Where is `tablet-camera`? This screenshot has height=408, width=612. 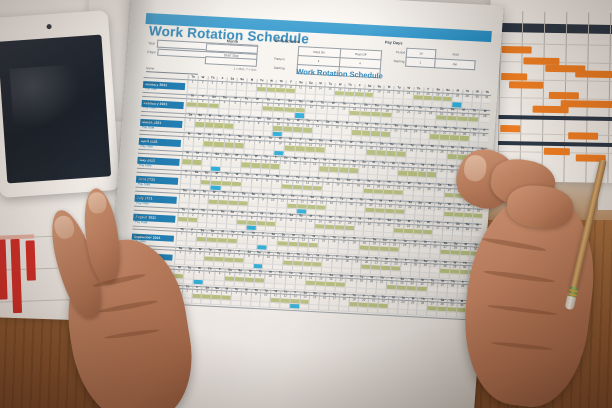 tablet-camera is located at coordinates (49, 26).